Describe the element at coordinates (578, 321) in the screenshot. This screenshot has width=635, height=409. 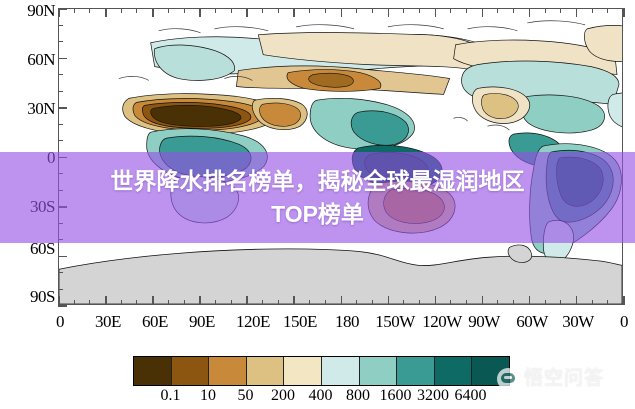
I see `x-tick-label: 30W` at that location.